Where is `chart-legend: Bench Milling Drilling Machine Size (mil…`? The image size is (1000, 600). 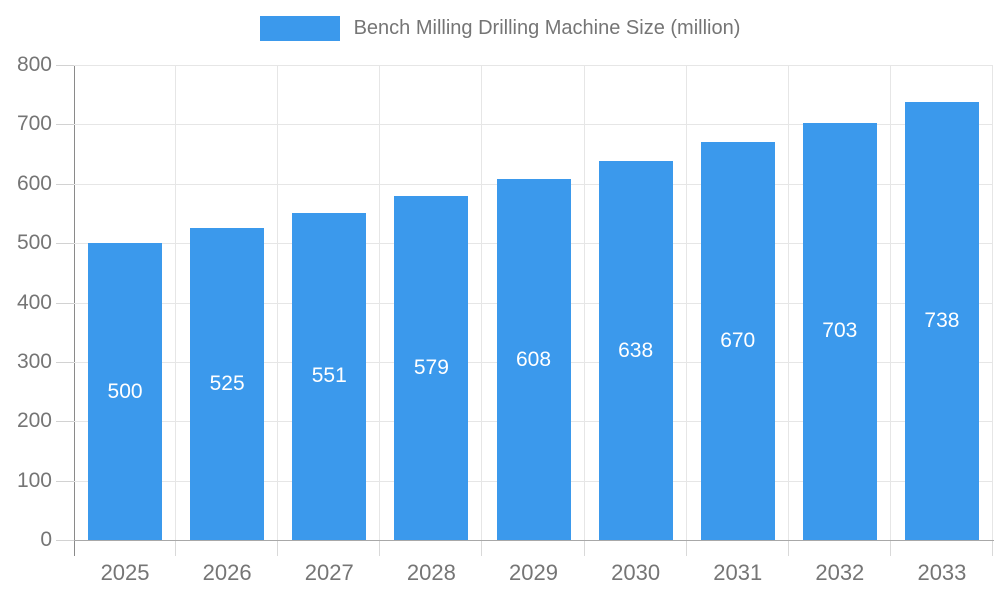
chart-legend: Bench Milling Drilling Machine Size (mil… is located at coordinates (500, 28).